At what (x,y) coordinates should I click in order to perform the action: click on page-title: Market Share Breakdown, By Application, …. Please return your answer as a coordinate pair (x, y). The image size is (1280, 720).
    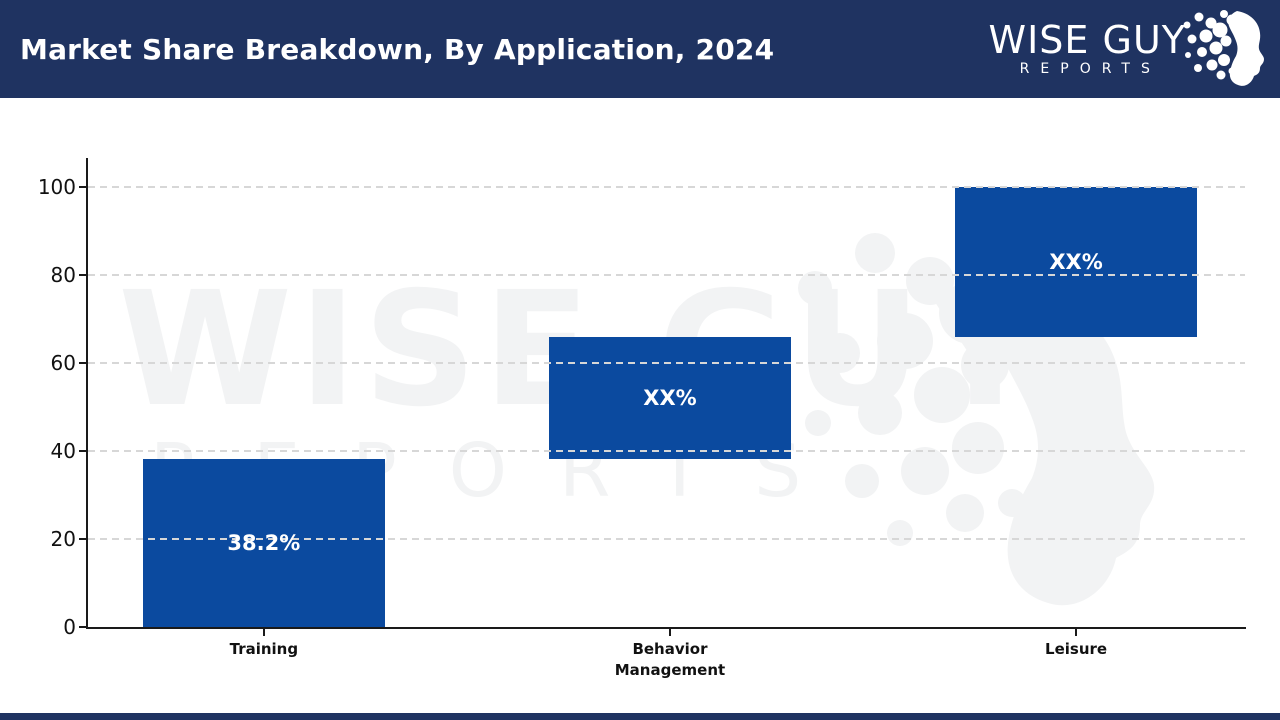
    Looking at the image, I should click on (397, 49).